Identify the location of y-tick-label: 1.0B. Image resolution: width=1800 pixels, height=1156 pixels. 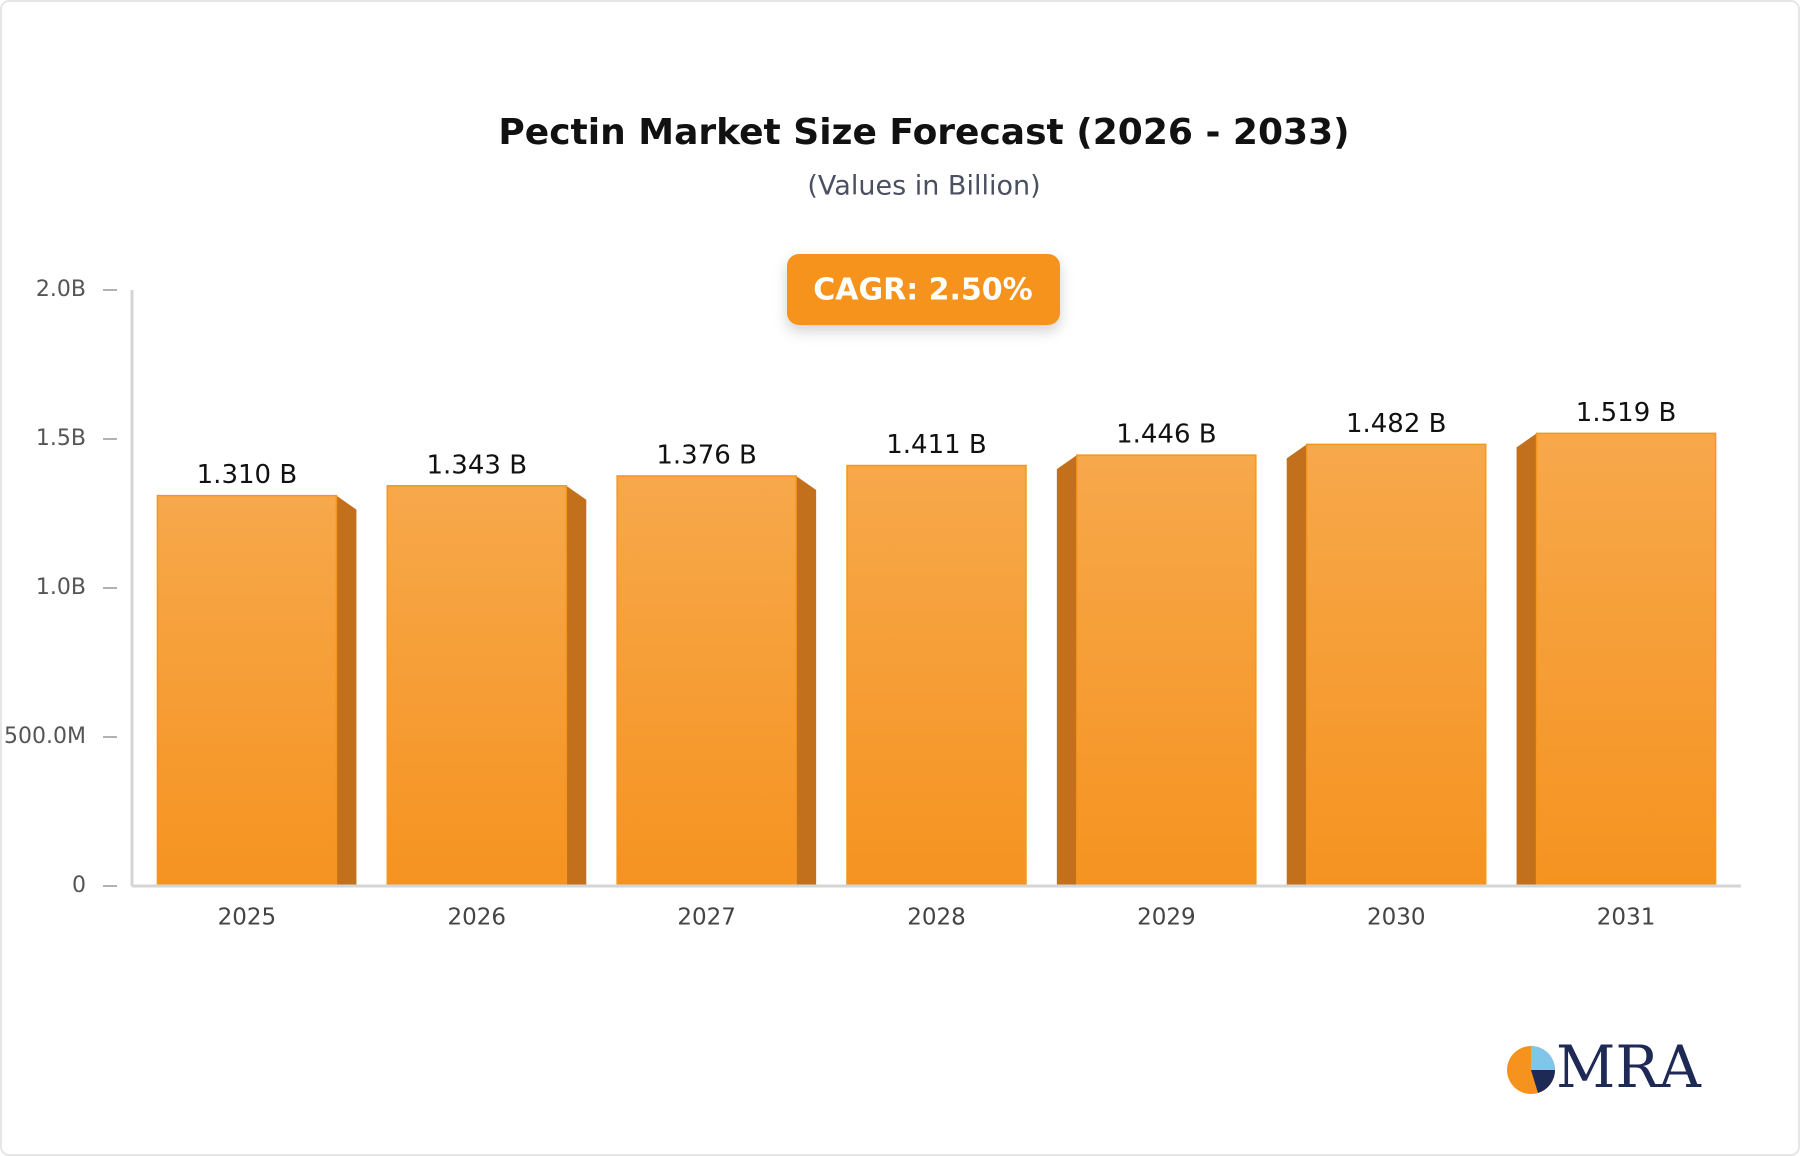
(61, 587).